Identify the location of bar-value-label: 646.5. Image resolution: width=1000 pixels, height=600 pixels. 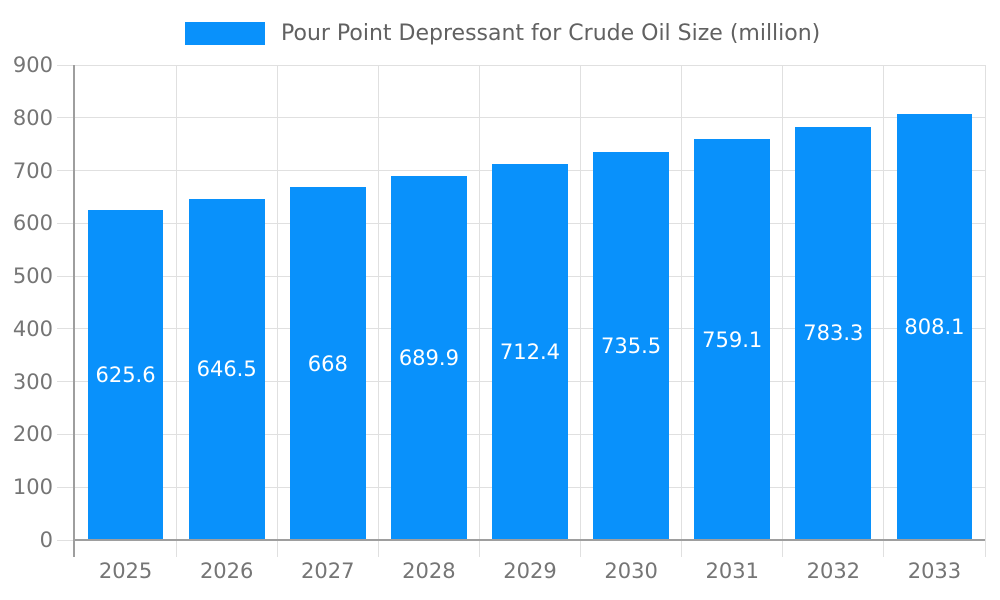
(226, 369).